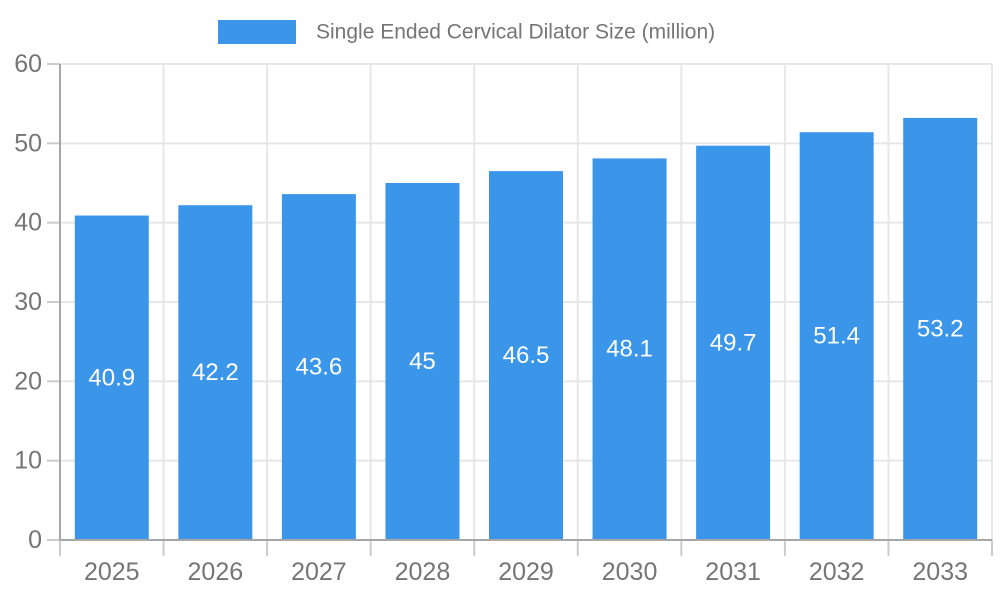 Image resolution: width=1000 pixels, height=600 pixels. I want to click on x-axis-label: 2029, so click(526, 572).